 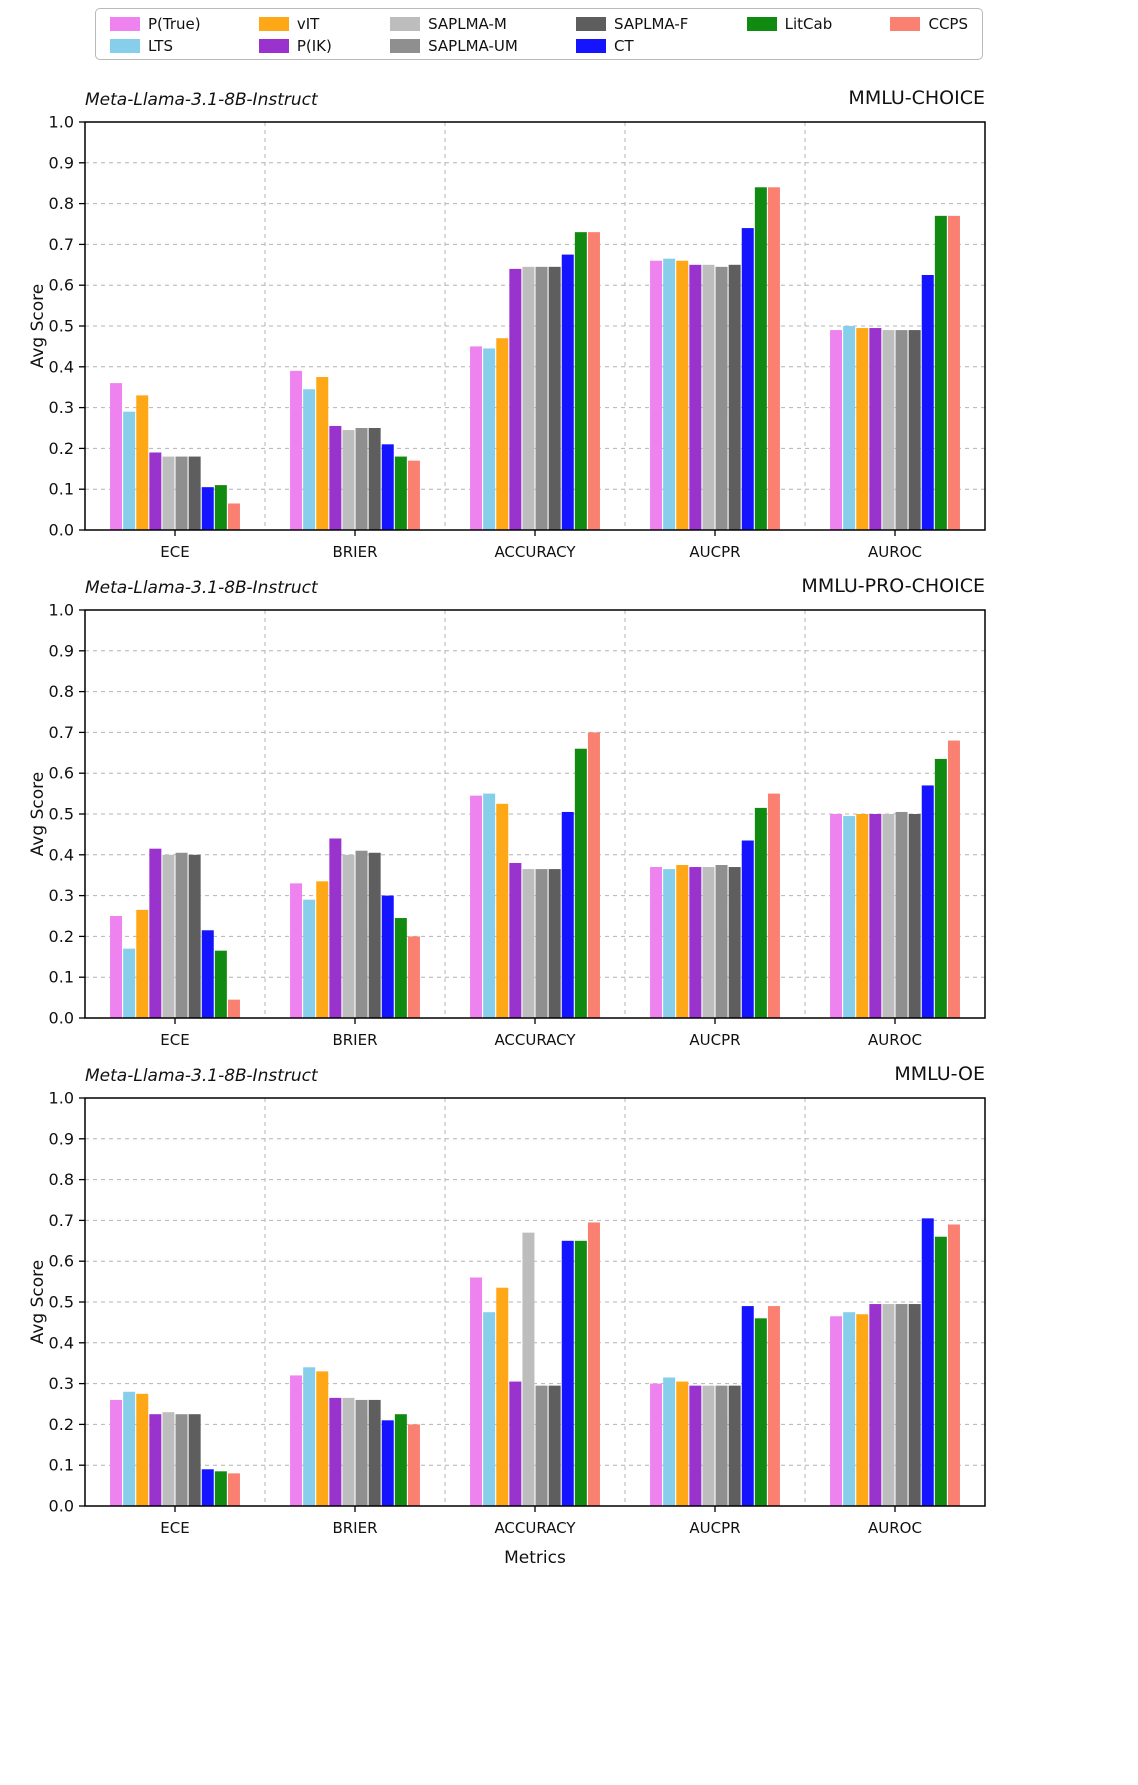 What do you see at coordinates (695, 397) in the screenshot?
I see `bar-p-ik--aucpr` at bounding box center [695, 397].